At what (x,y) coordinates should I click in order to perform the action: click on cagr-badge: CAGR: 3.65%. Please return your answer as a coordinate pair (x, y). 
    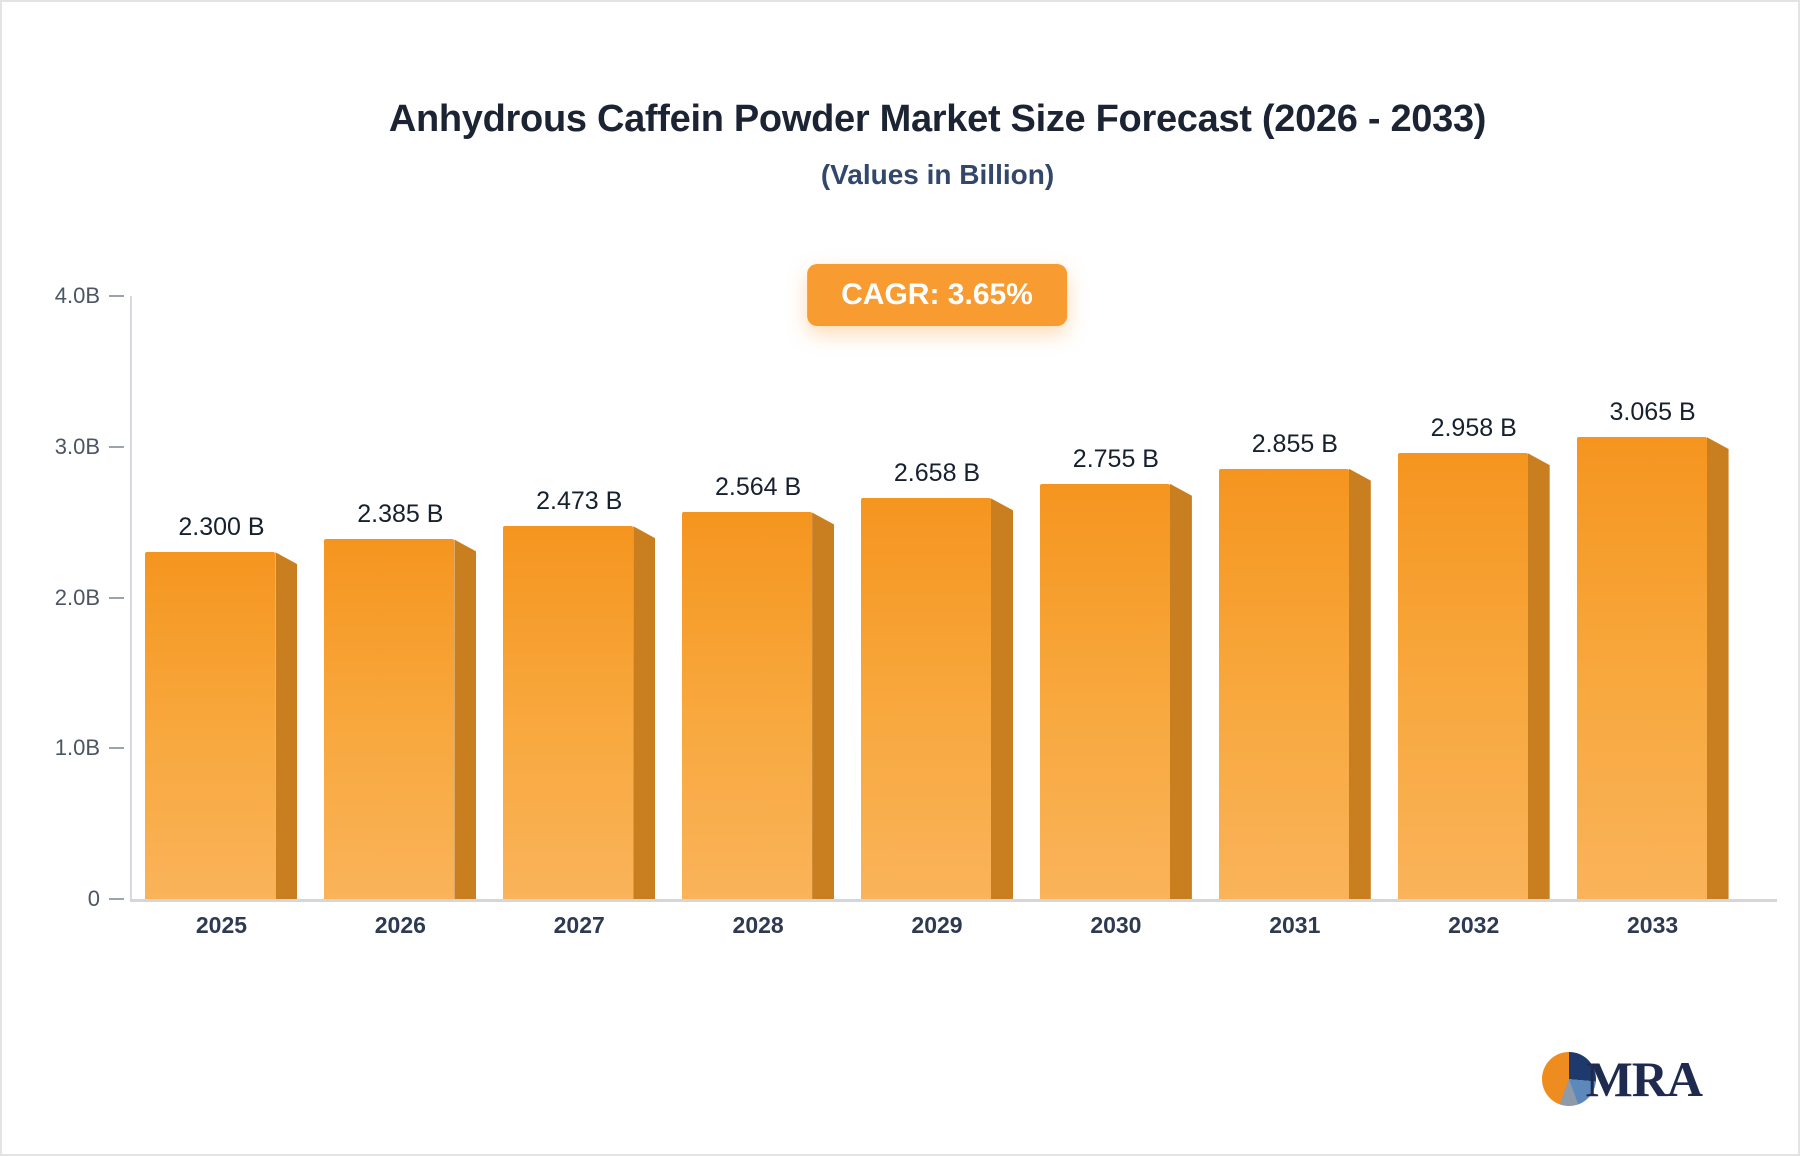
    Looking at the image, I should click on (937, 295).